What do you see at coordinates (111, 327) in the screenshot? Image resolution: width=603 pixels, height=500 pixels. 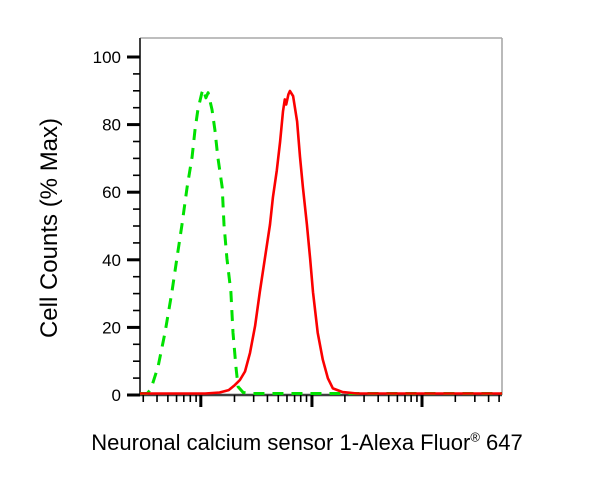 I see `y-tick-label: 20` at bounding box center [111, 327].